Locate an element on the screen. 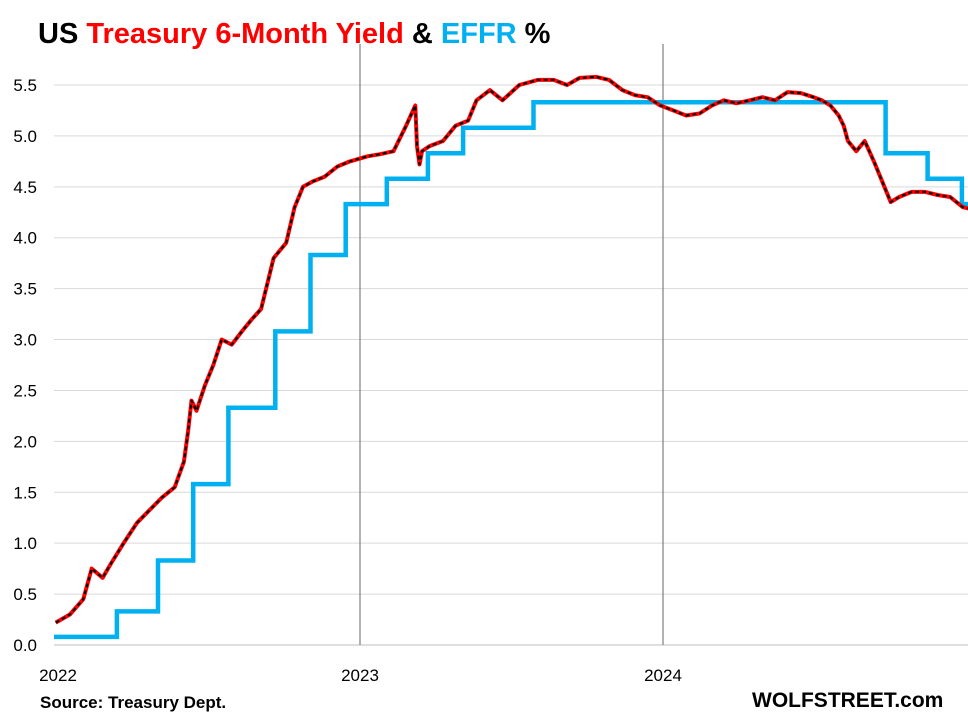  title-part: & is located at coordinates (422, 34).